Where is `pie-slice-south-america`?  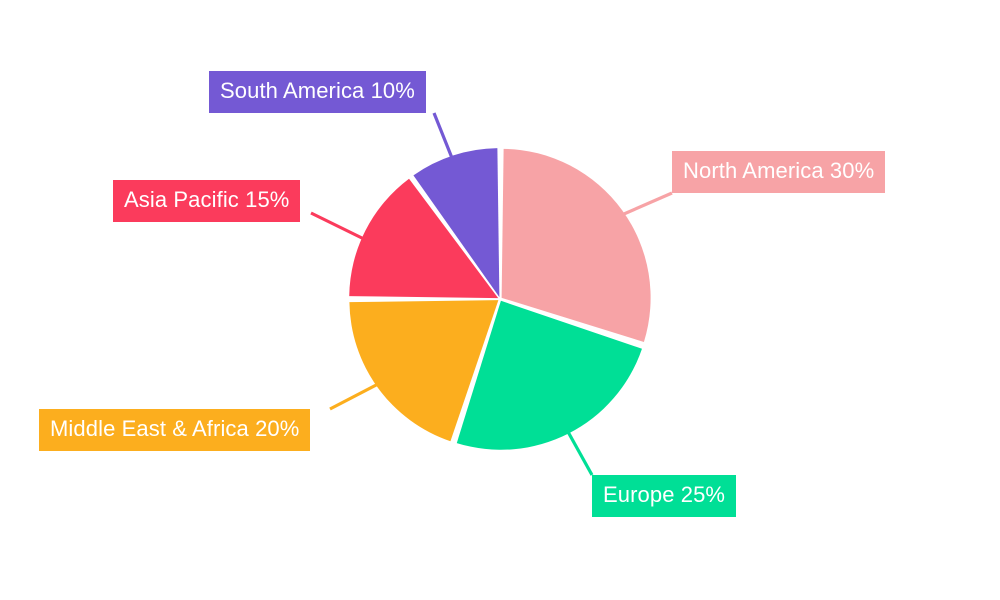
pie-slice-south-america is located at coordinates (456, 223).